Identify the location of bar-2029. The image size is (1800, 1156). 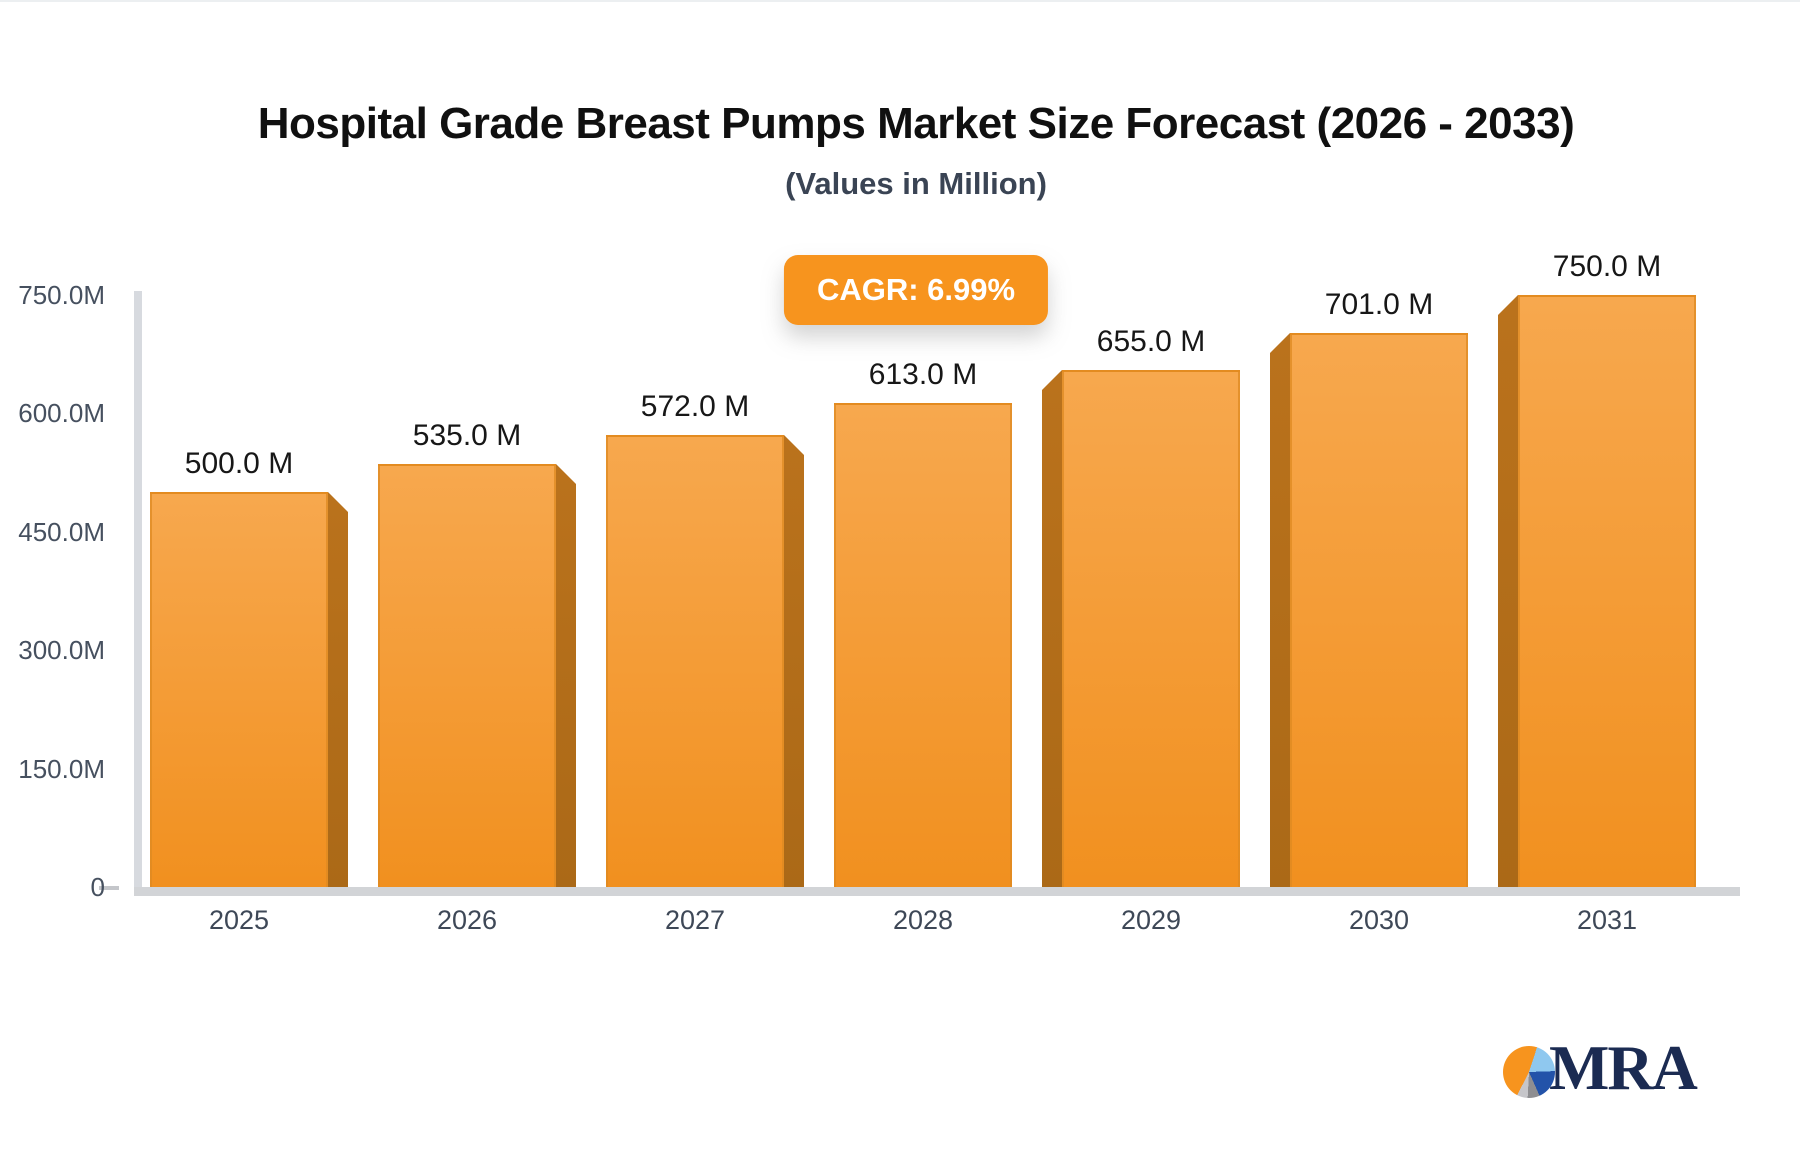
(1151, 628).